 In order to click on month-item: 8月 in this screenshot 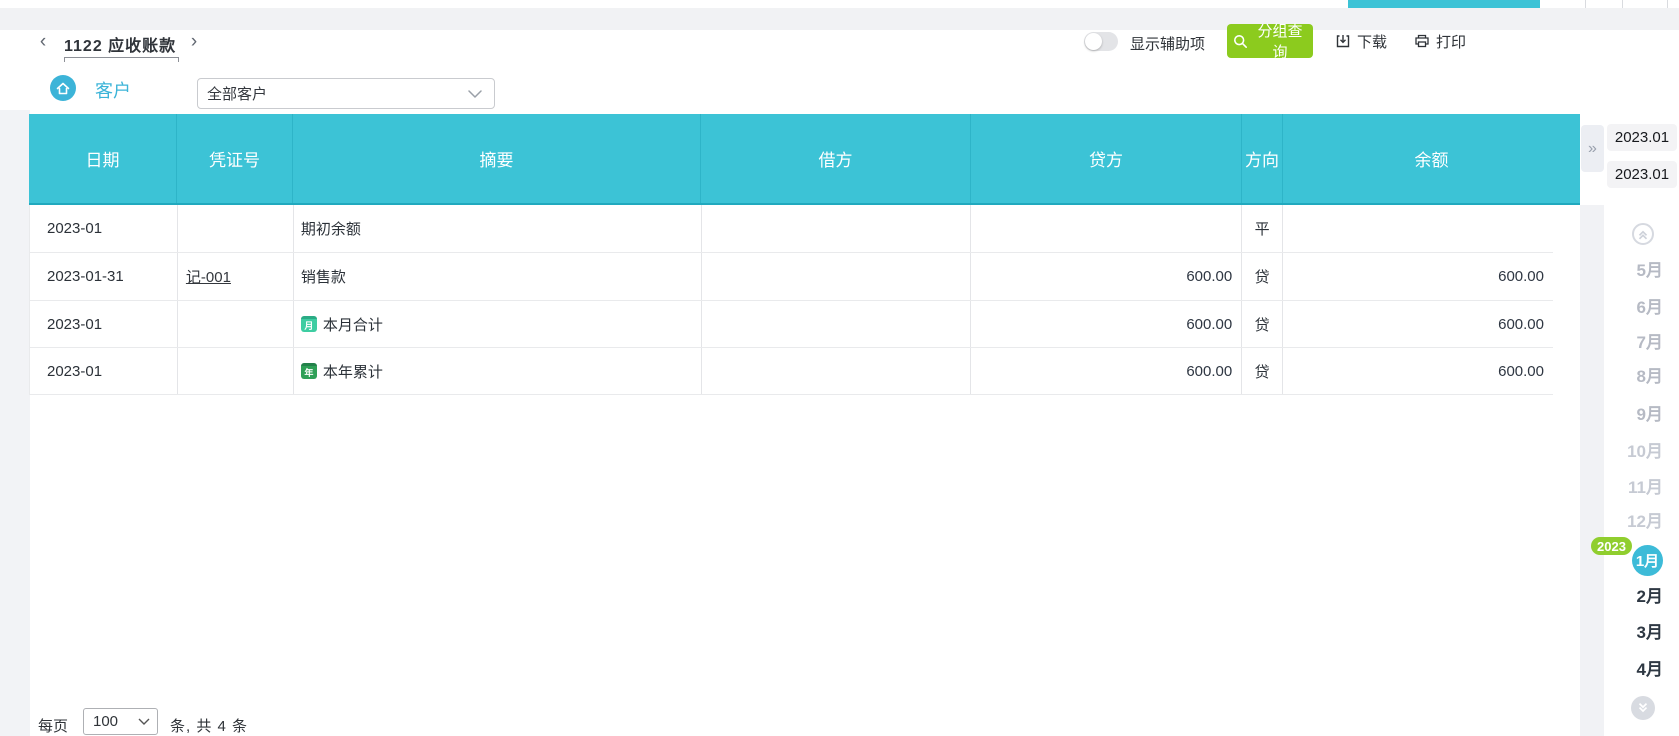, I will do `click(1649, 376)`.